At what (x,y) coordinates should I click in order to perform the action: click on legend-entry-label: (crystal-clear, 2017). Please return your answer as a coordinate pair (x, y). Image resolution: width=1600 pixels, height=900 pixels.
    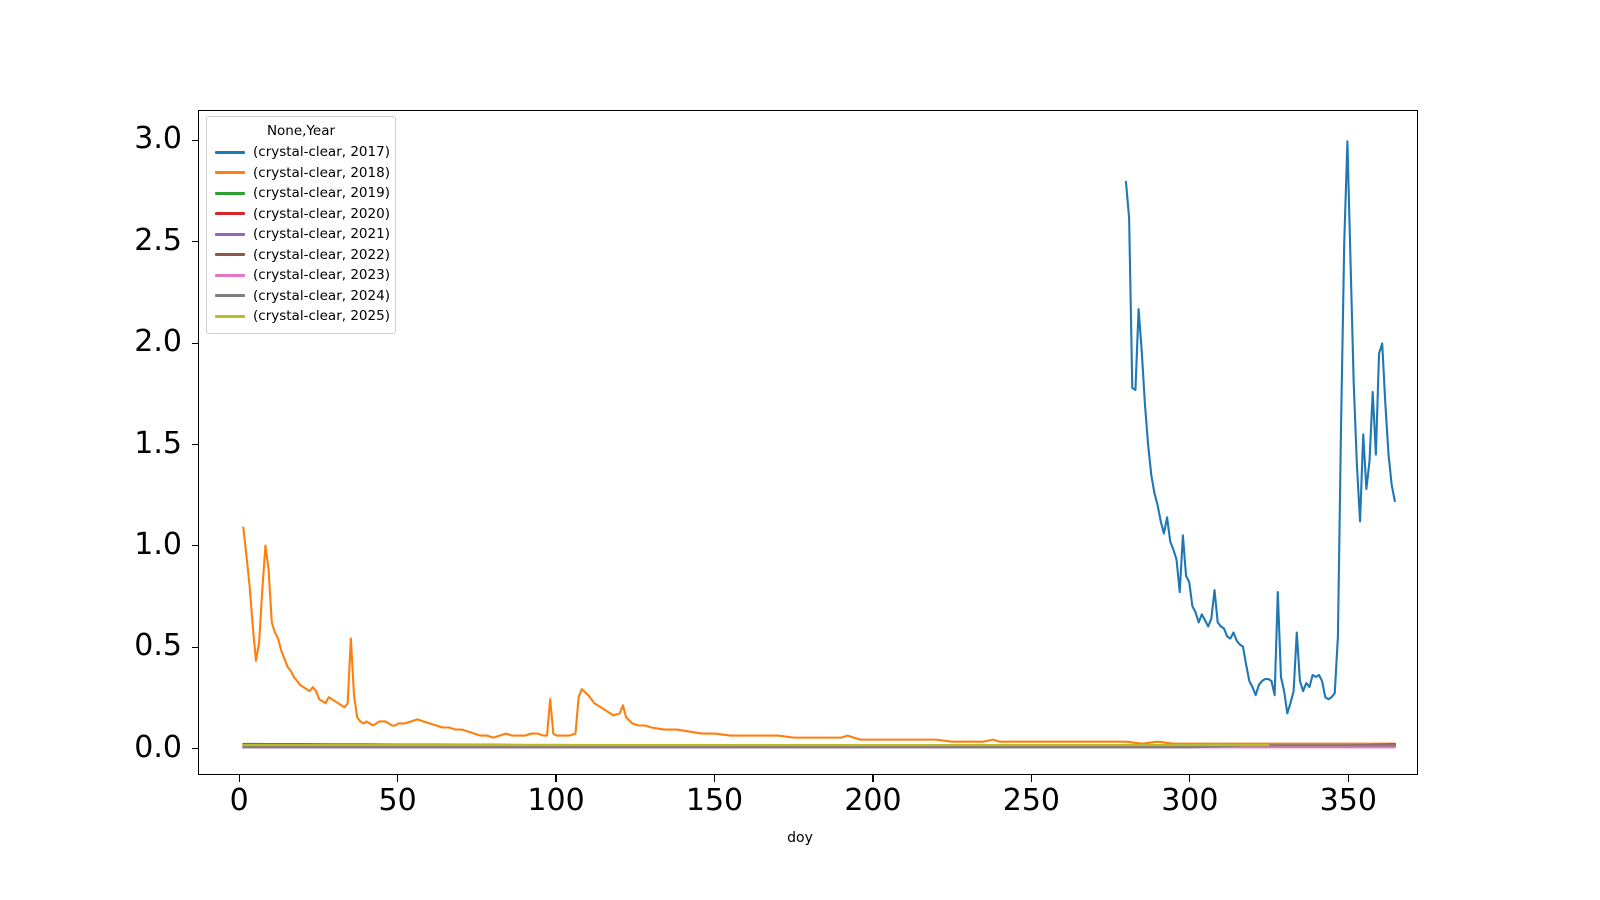
    Looking at the image, I should click on (321, 152).